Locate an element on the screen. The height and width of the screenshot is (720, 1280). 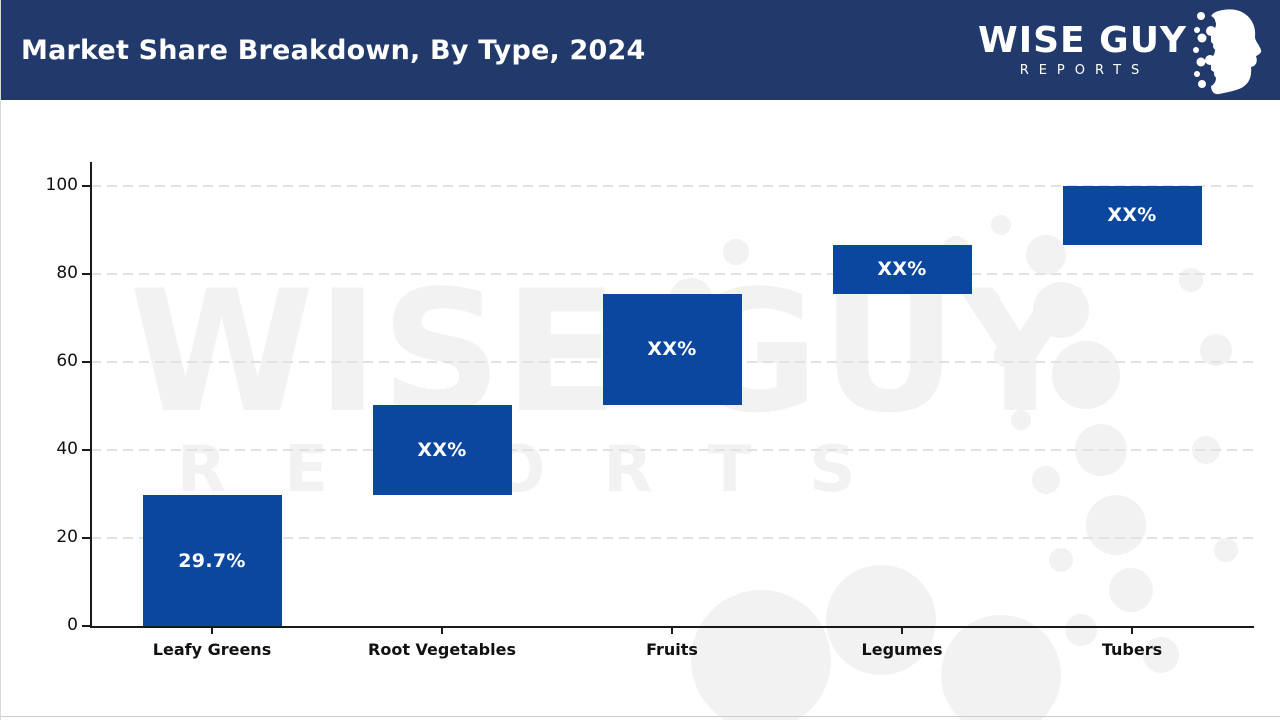
brand-name: WISE GUY is located at coordinates (1082, 40).